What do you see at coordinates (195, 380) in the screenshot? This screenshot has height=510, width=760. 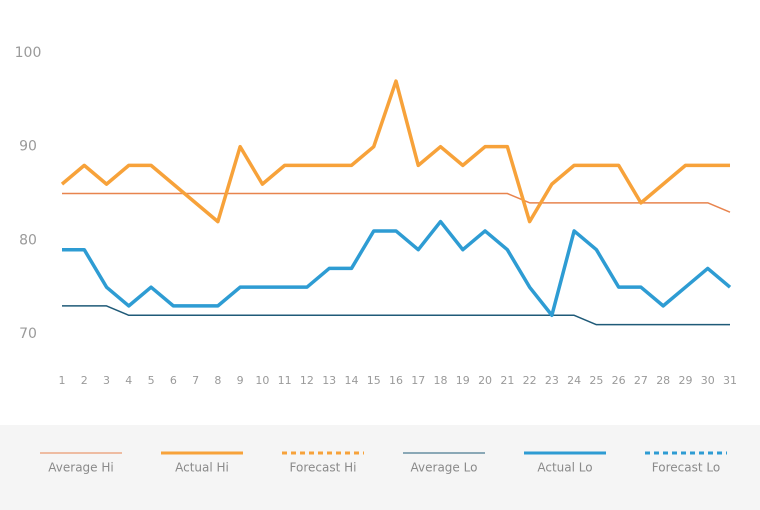 I see `x-tick-label: 7` at bounding box center [195, 380].